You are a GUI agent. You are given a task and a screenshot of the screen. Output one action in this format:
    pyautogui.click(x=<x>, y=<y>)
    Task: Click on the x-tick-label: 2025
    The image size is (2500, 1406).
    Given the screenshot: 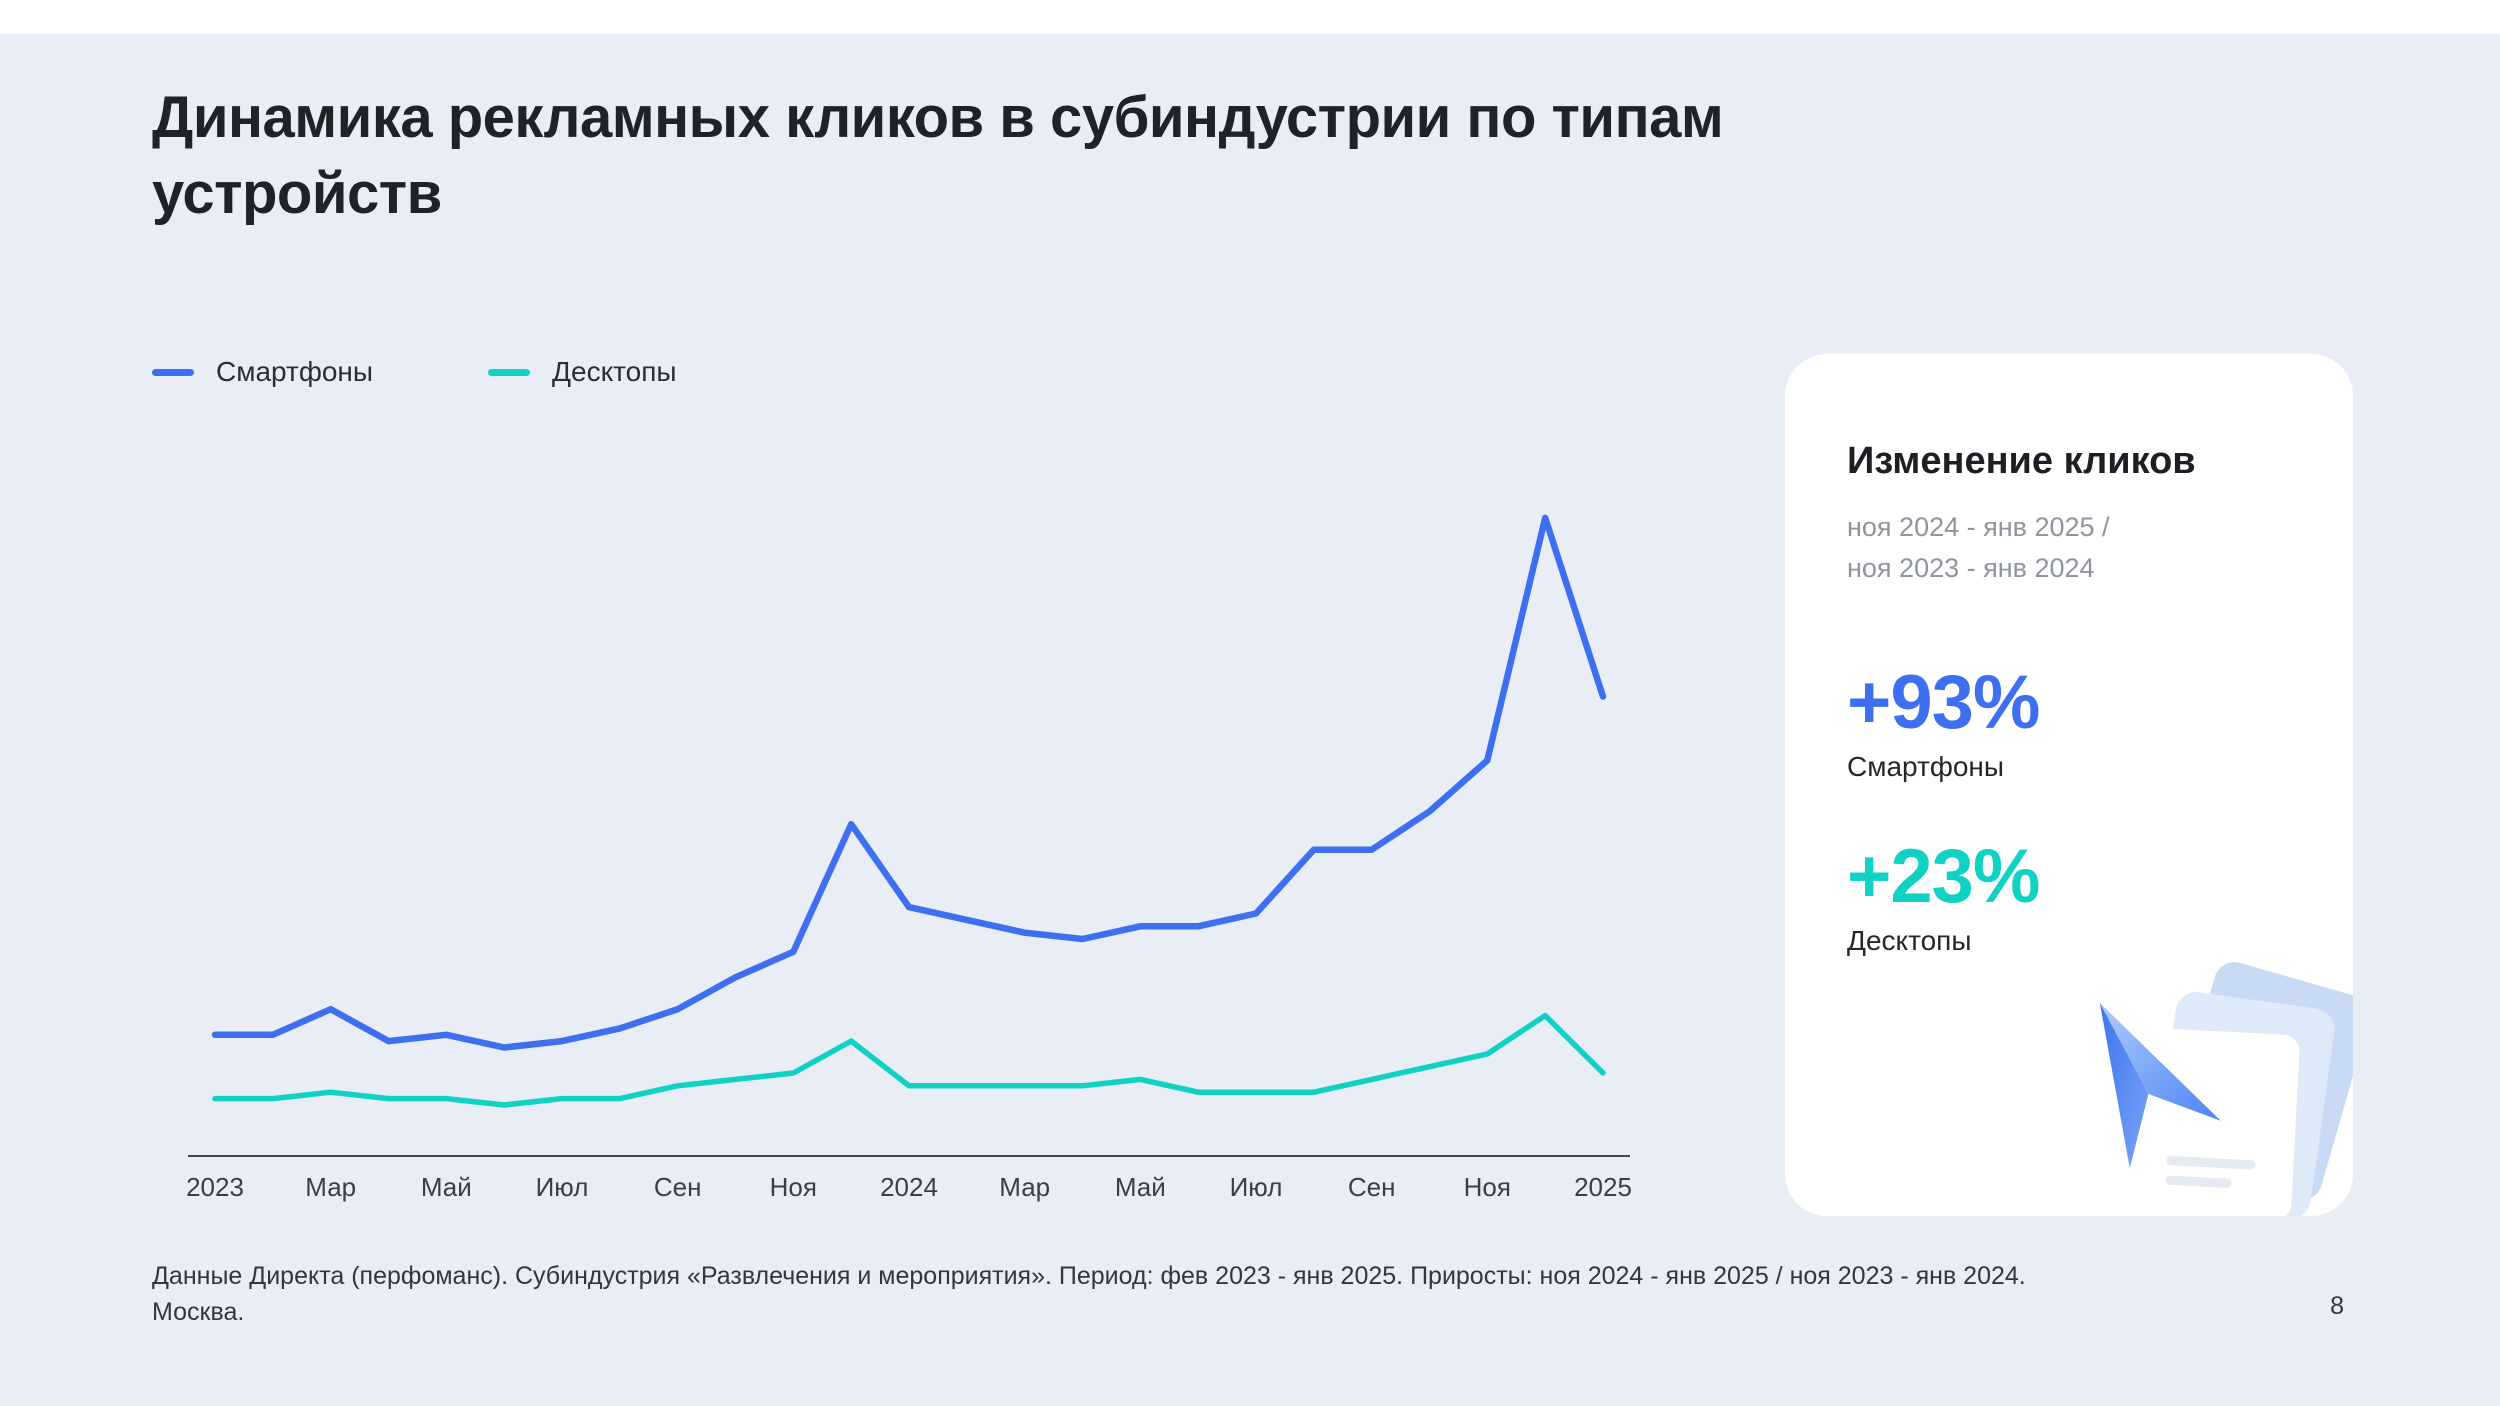 What is the action you would take?
    pyautogui.click(x=1603, y=1187)
    